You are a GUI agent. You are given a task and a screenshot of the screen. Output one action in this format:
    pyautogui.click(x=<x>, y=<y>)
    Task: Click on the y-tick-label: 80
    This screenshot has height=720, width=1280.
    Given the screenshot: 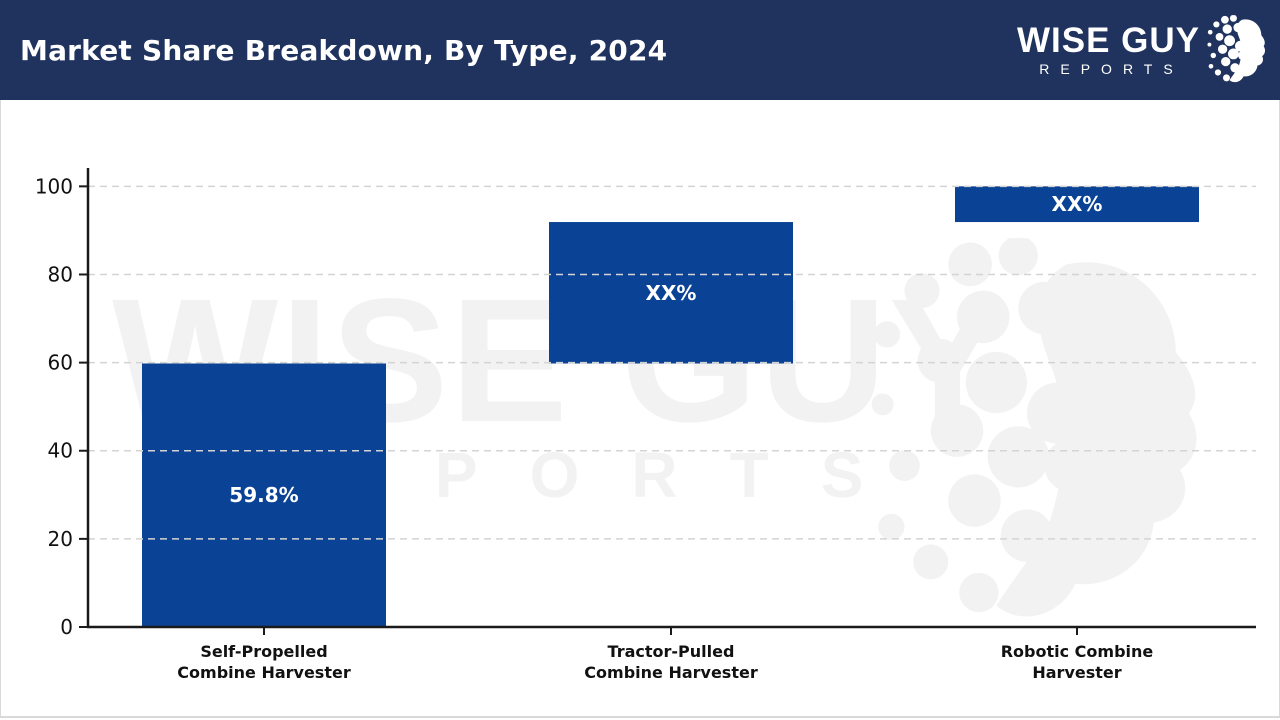 What is the action you would take?
    pyautogui.click(x=60, y=274)
    